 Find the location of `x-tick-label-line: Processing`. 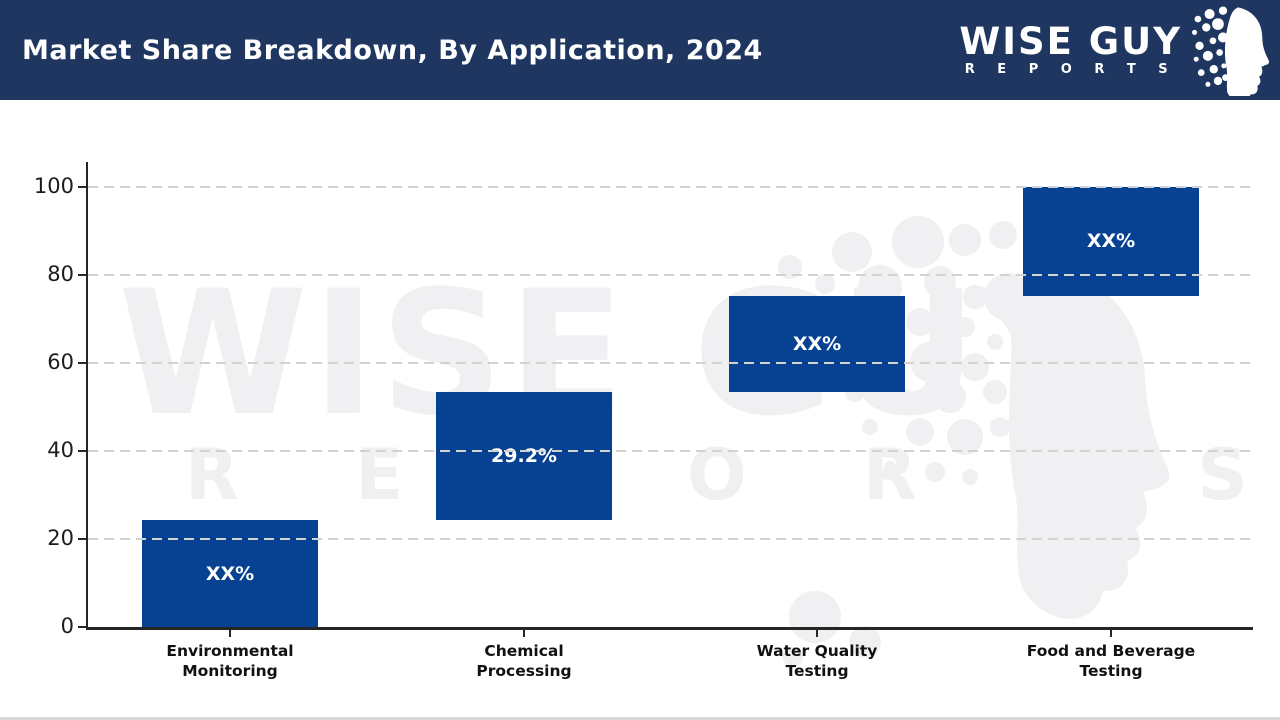

x-tick-label-line: Processing is located at coordinates (524, 671).